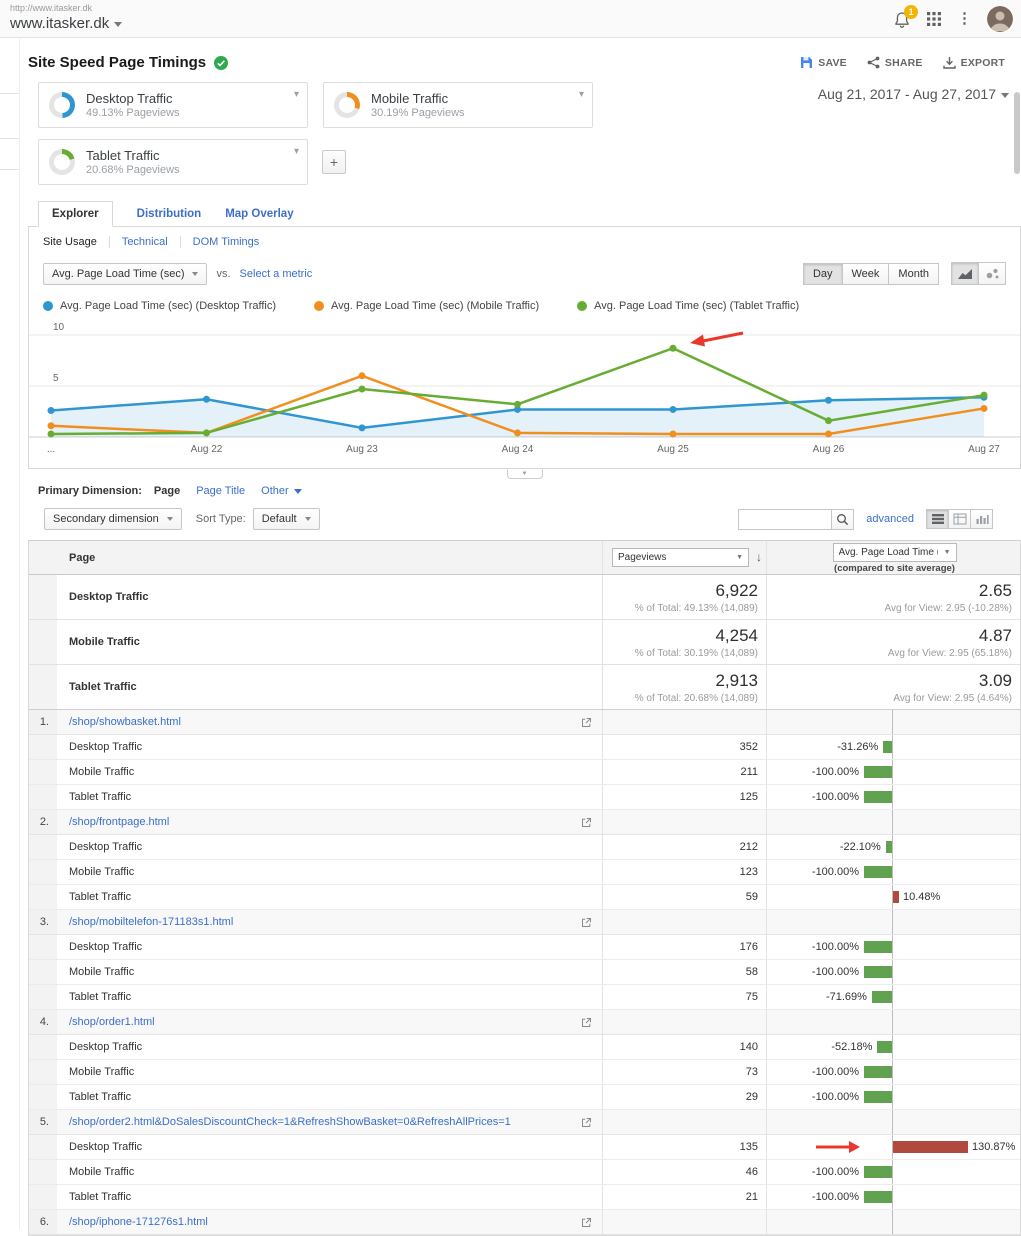 The width and height of the screenshot is (1021, 1236). What do you see at coordinates (173, 105) in the screenshot?
I see `segment-card-desktop-traffic: Desktop Traffic 49.13% Pageviews ▾` at bounding box center [173, 105].